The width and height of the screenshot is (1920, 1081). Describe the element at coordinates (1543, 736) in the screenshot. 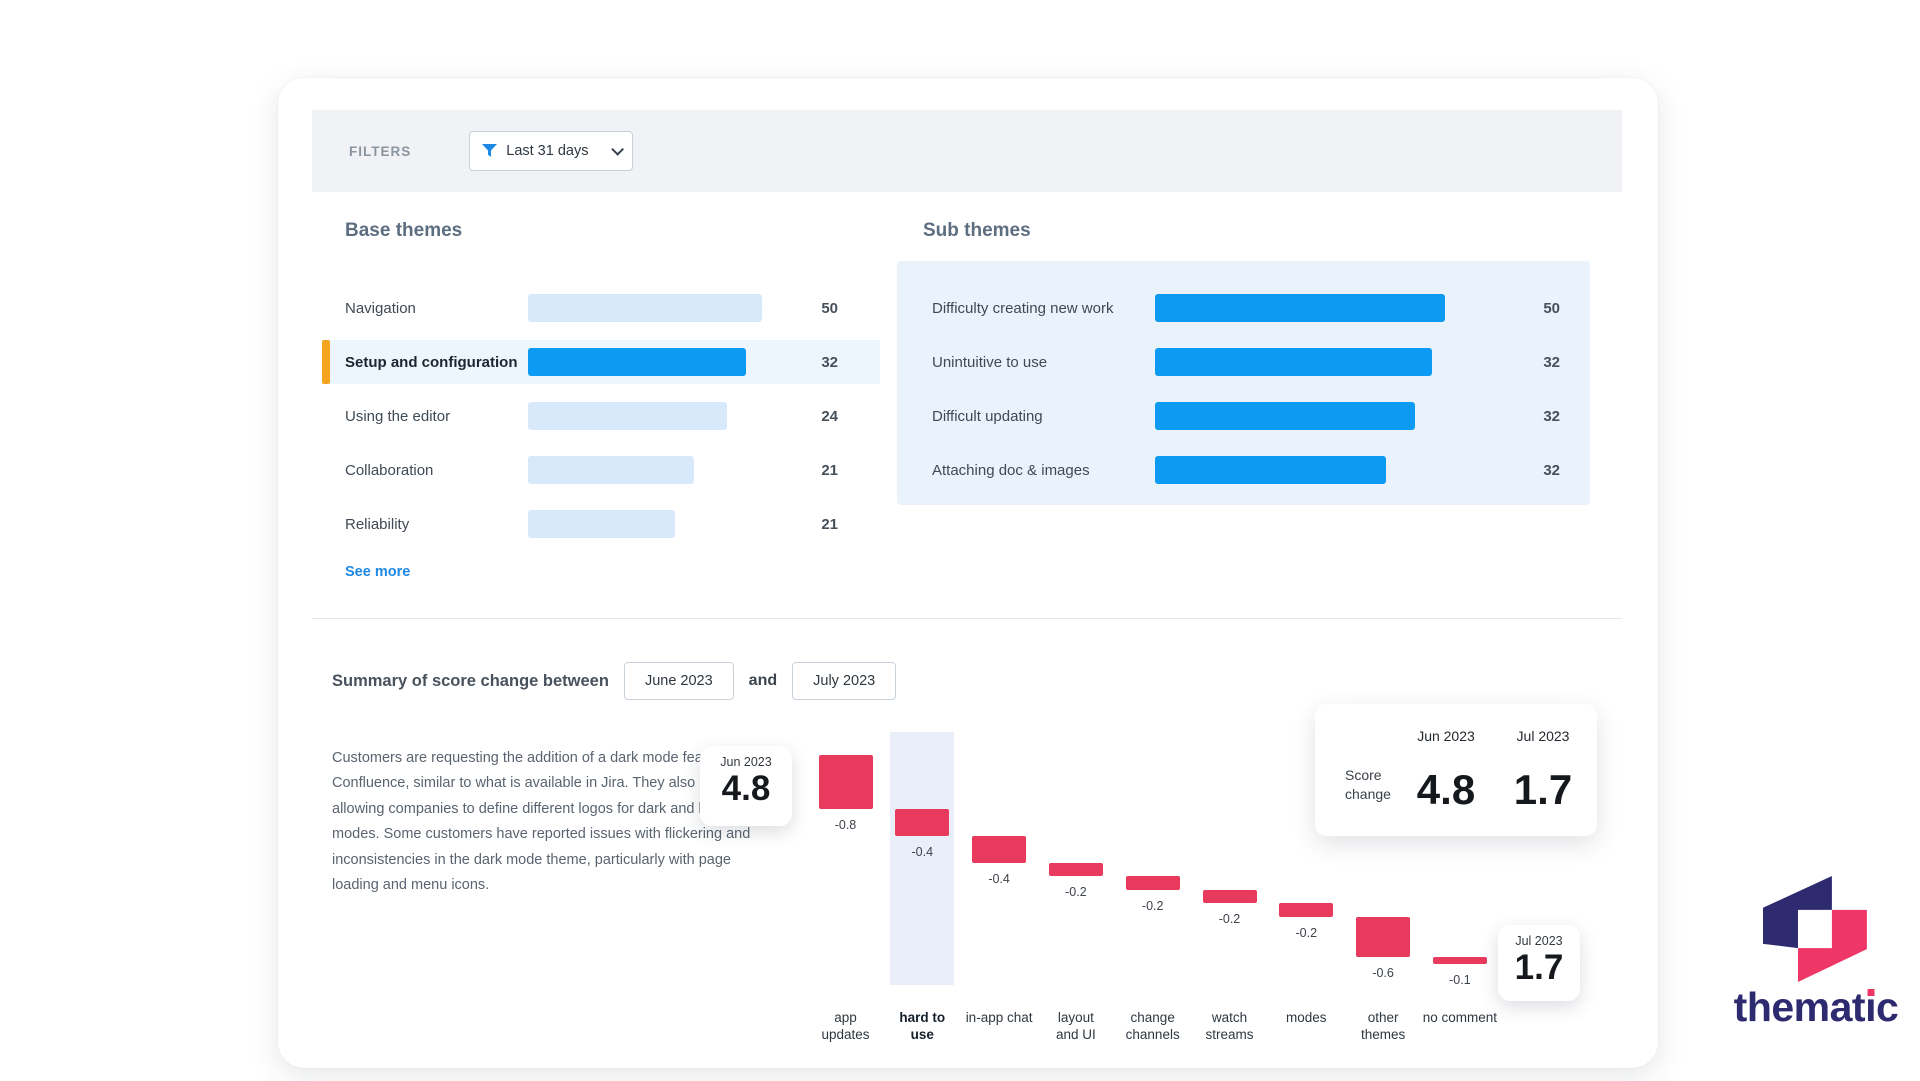

I see `score-card-col2-label: Jul 2023` at that location.